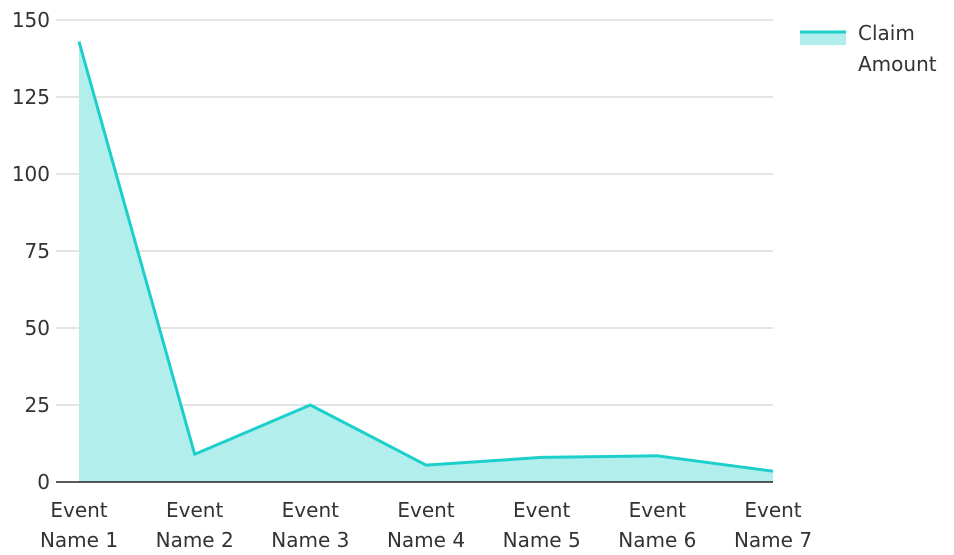 The width and height of the screenshot is (954, 555). What do you see at coordinates (79, 540) in the screenshot?
I see `x-tick-label-line: Name 1` at bounding box center [79, 540].